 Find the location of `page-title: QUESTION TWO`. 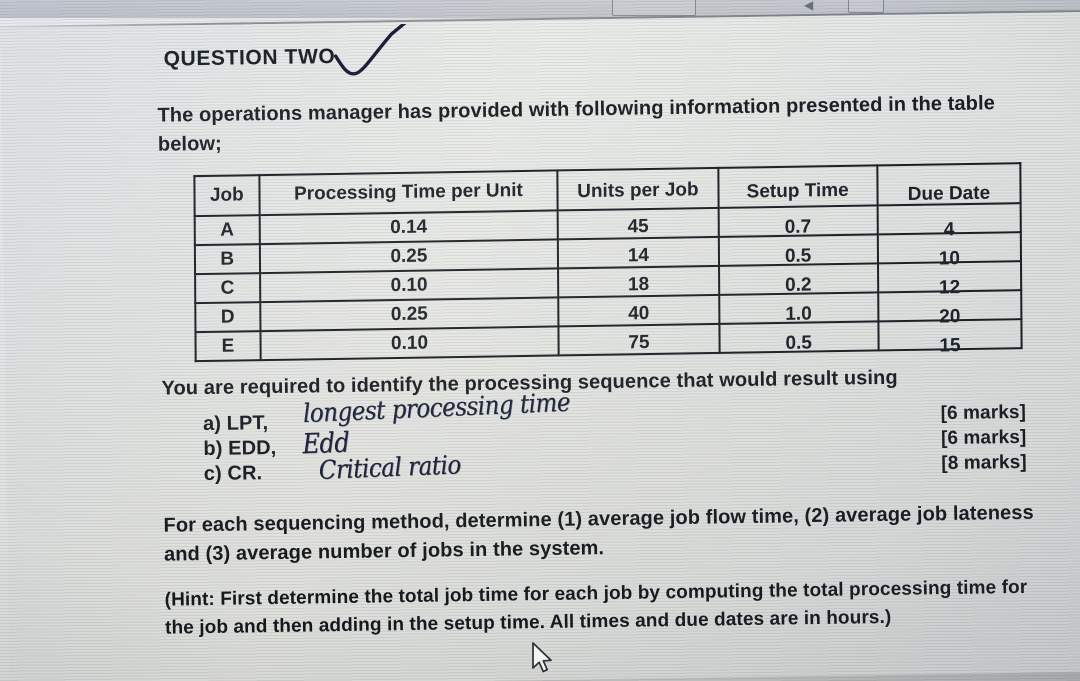

page-title: QUESTION TWO is located at coordinates (249, 58).